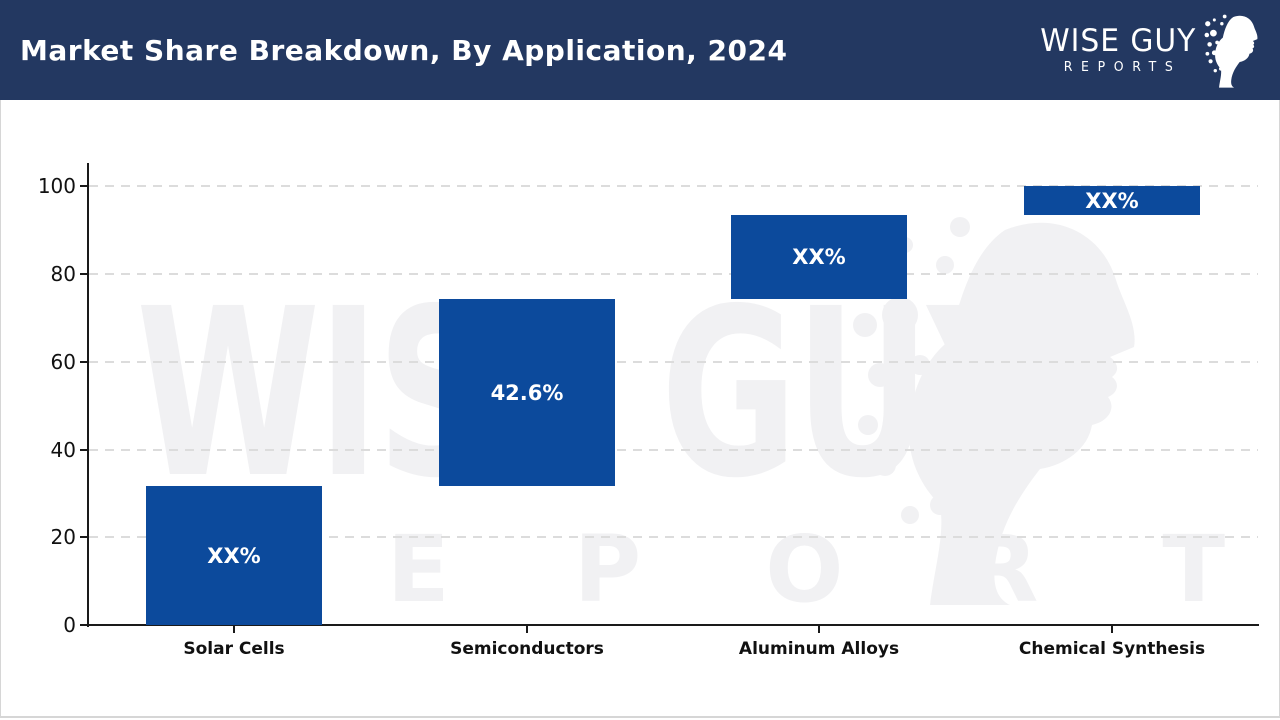  I want to click on x-category-label: Aluminum Alloys, so click(819, 649).